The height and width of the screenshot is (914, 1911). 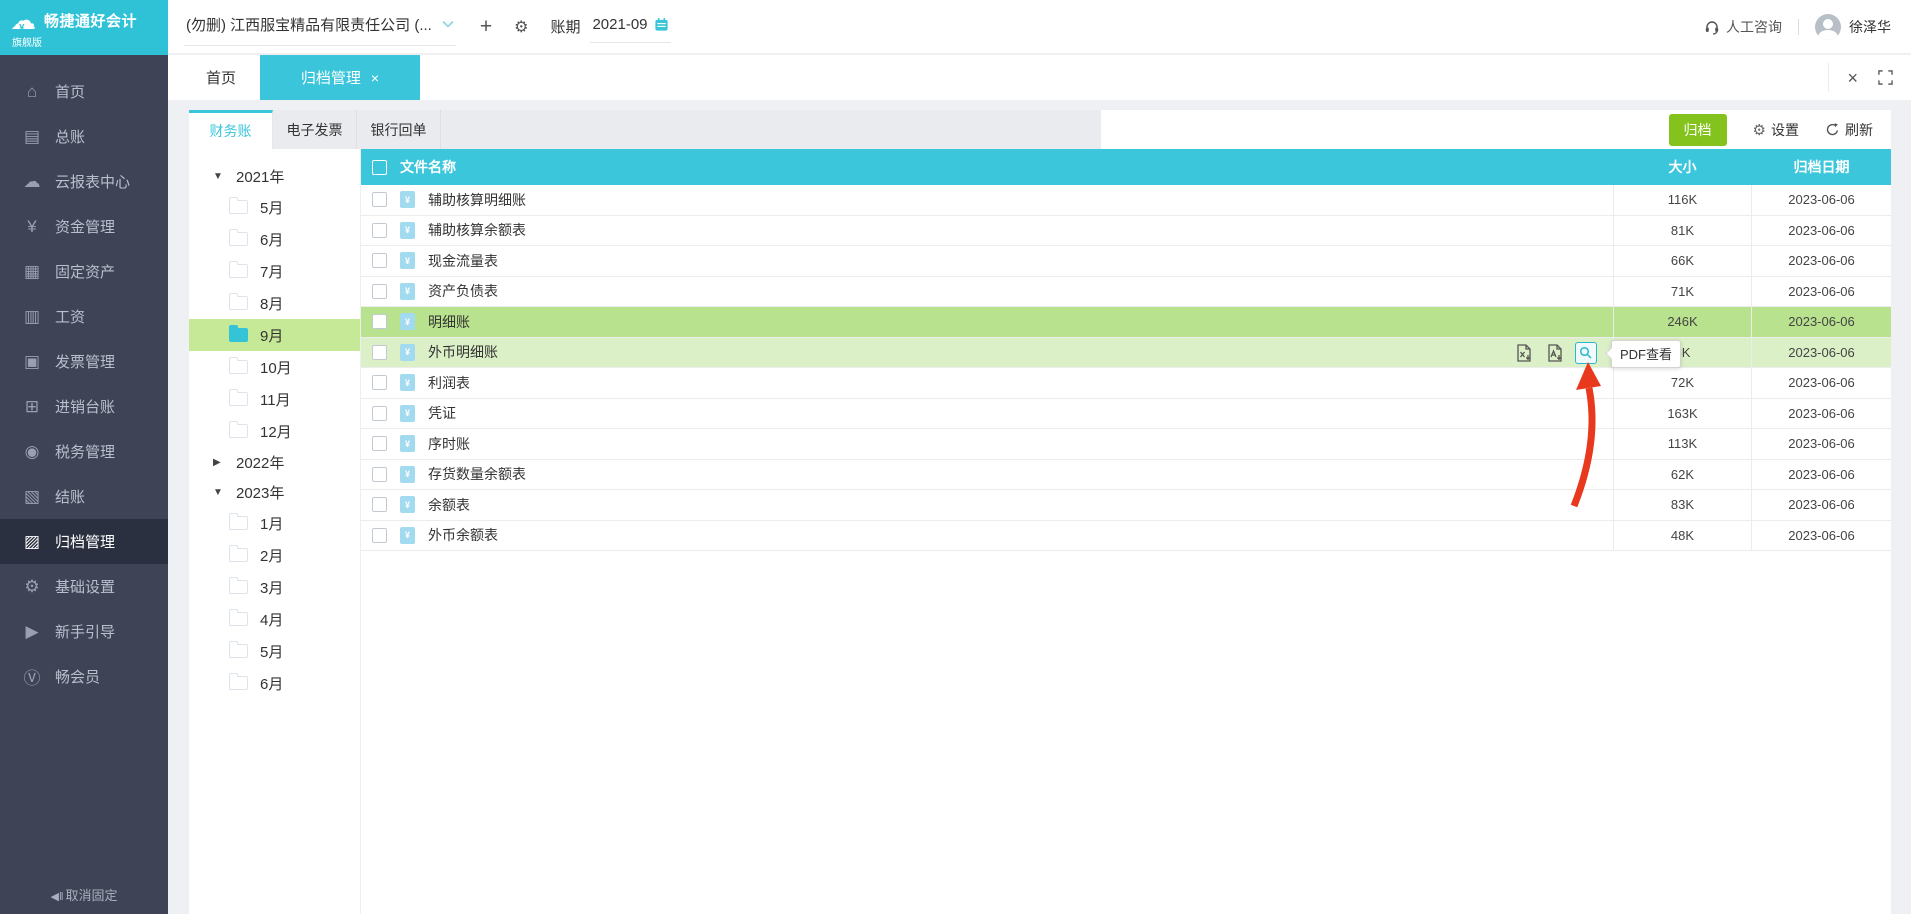 I want to click on close-all-tabs-icon: ×, so click(x=1852, y=77).